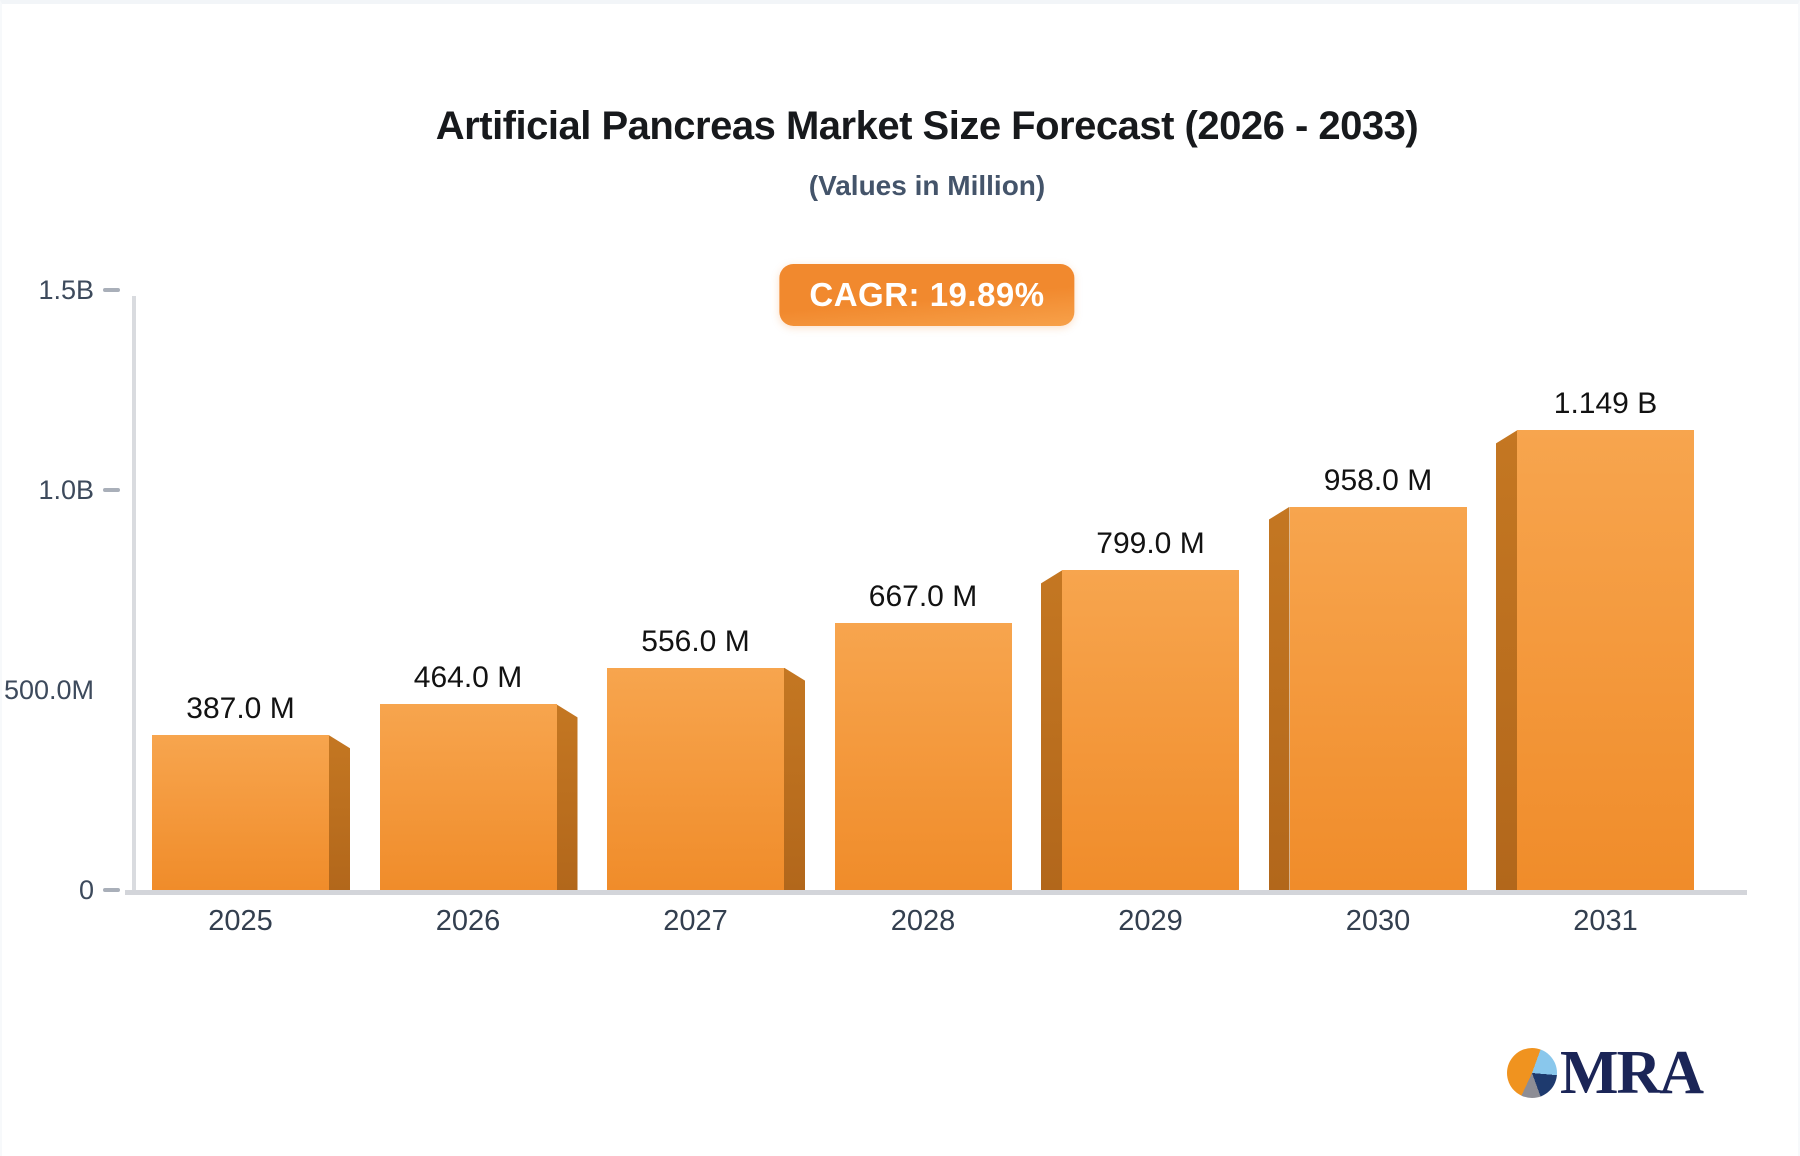 This screenshot has height=1156, width=1800. Describe the element at coordinates (927, 295) in the screenshot. I see `cagr-badge: CAGR: 19.89%` at that location.